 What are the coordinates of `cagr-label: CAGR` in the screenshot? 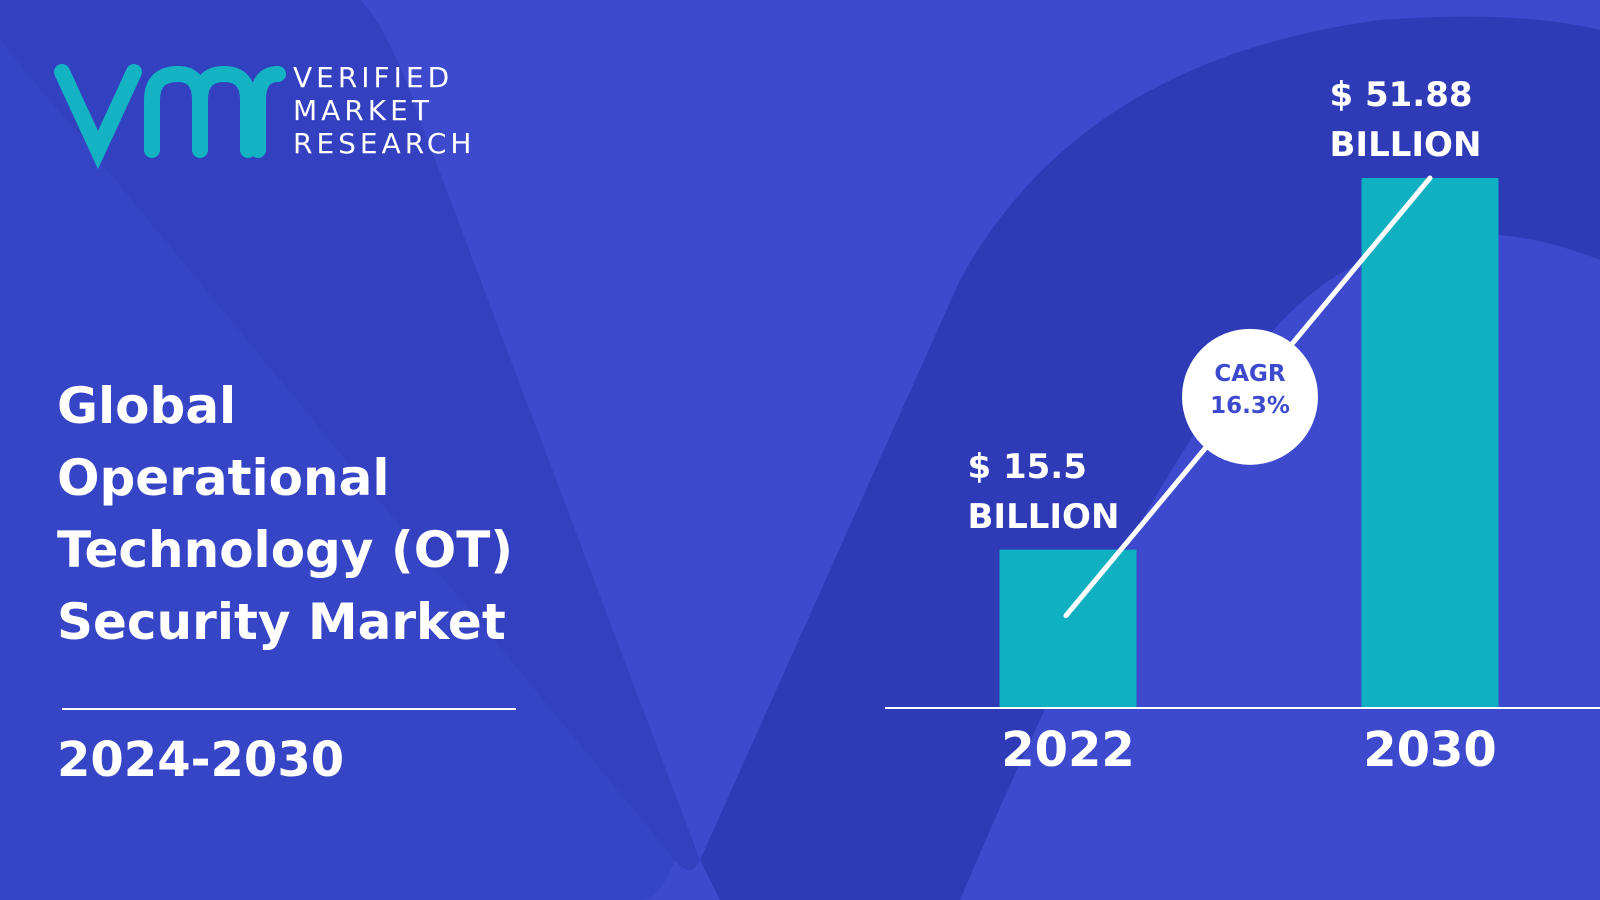 It's located at (1250, 373).